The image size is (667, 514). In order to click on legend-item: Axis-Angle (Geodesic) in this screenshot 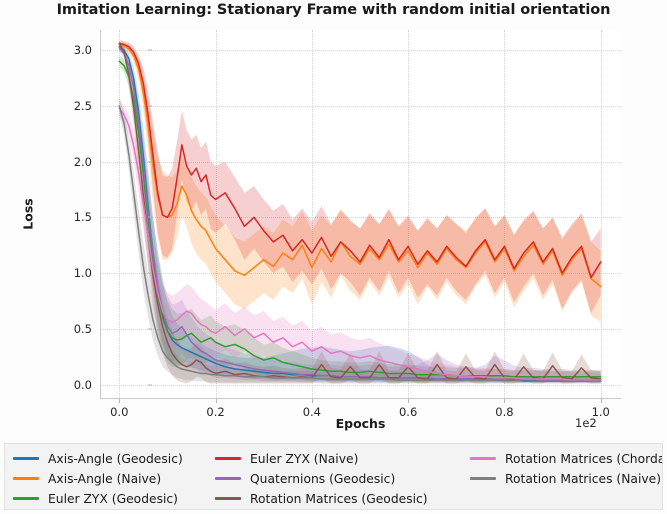, I will do `click(98, 458)`.